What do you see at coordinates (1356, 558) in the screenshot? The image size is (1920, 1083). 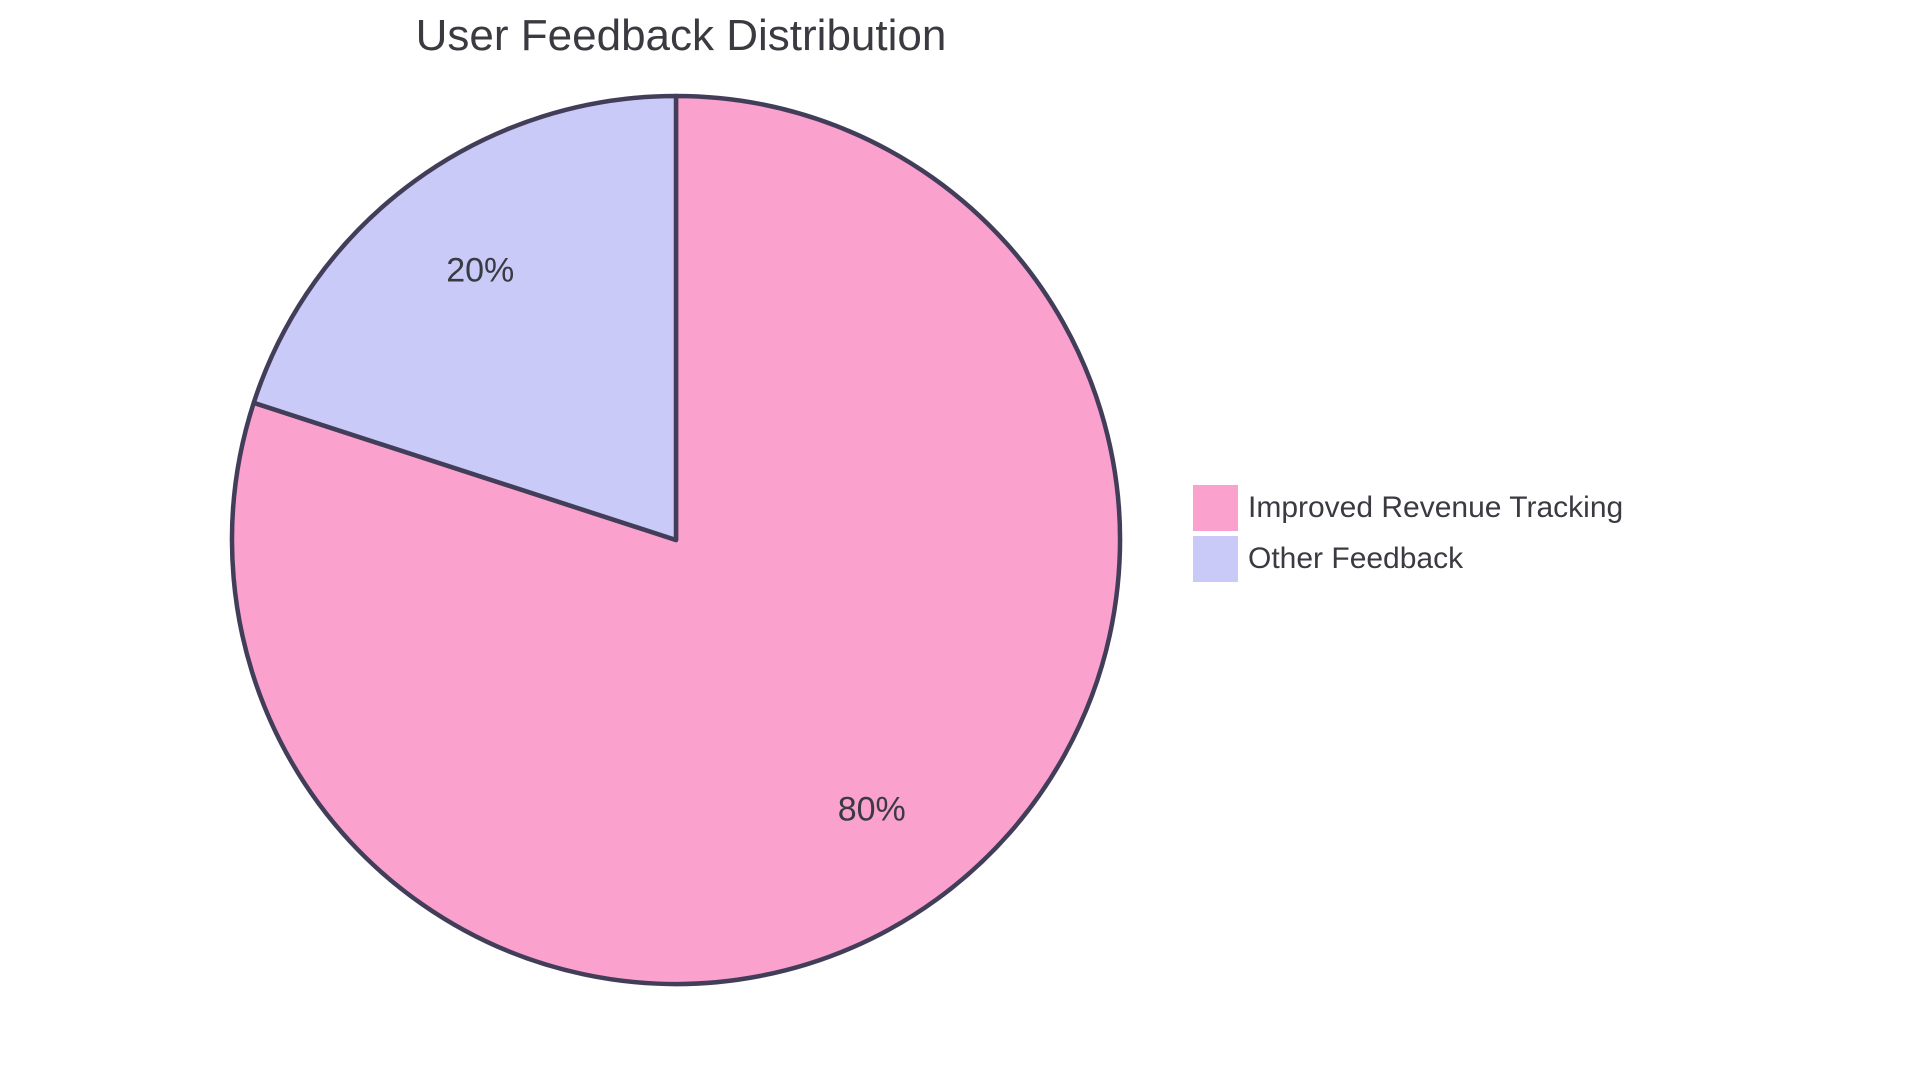 I see `legend-label-other-feedback: Other Feedback` at bounding box center [1356, 558].